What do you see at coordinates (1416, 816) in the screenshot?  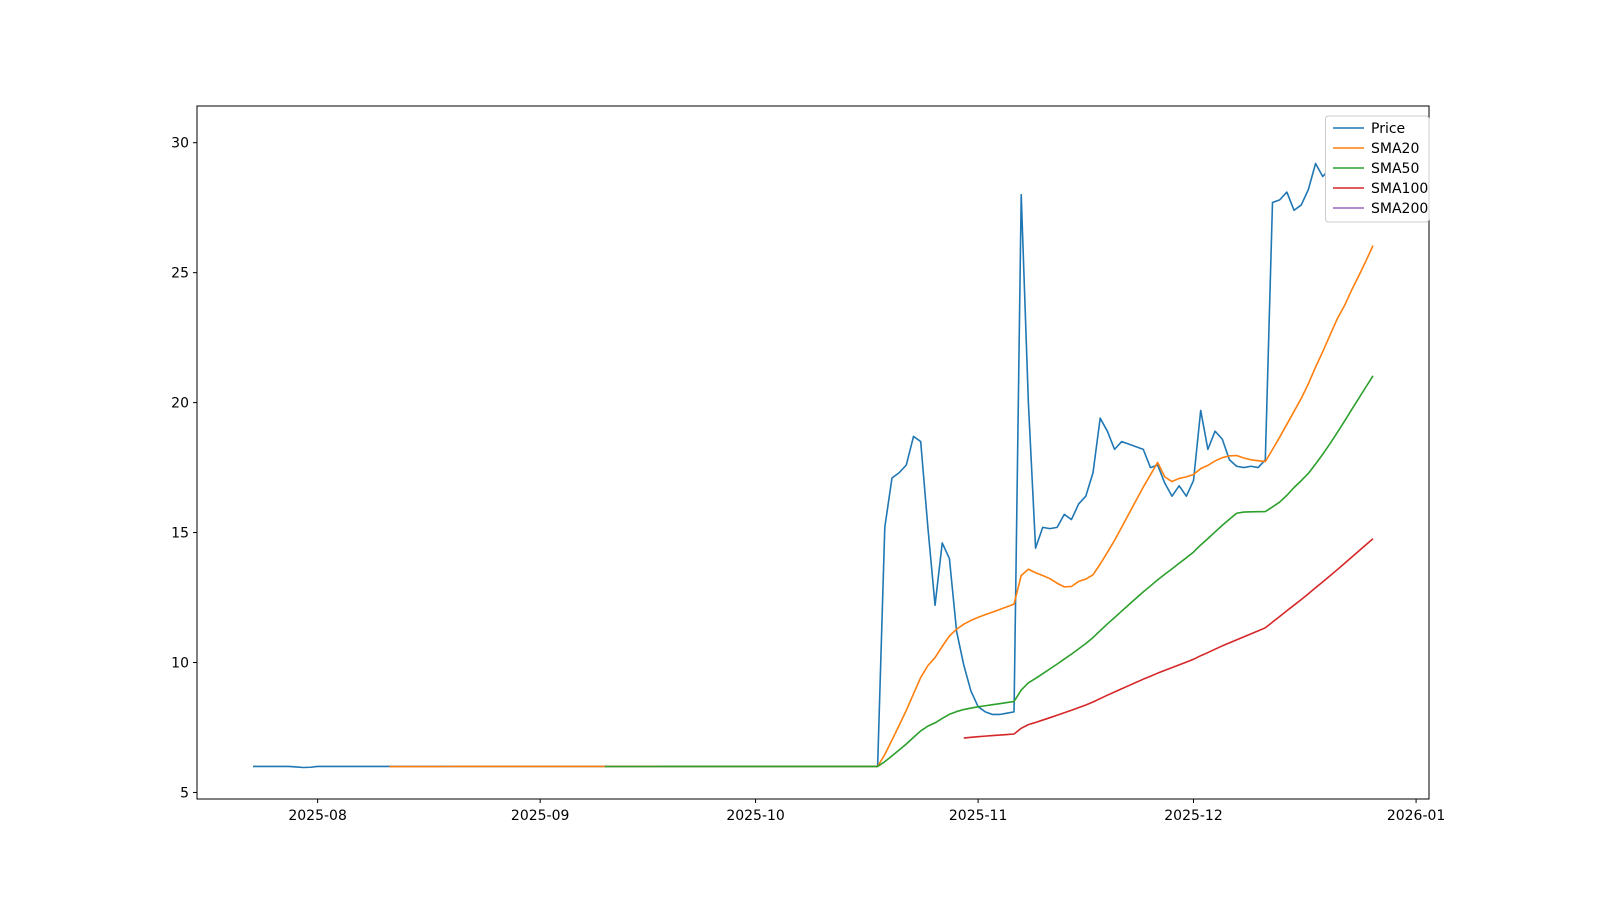 I see `x-tick-label: 2026-01` at bounding box center [1416, 816].